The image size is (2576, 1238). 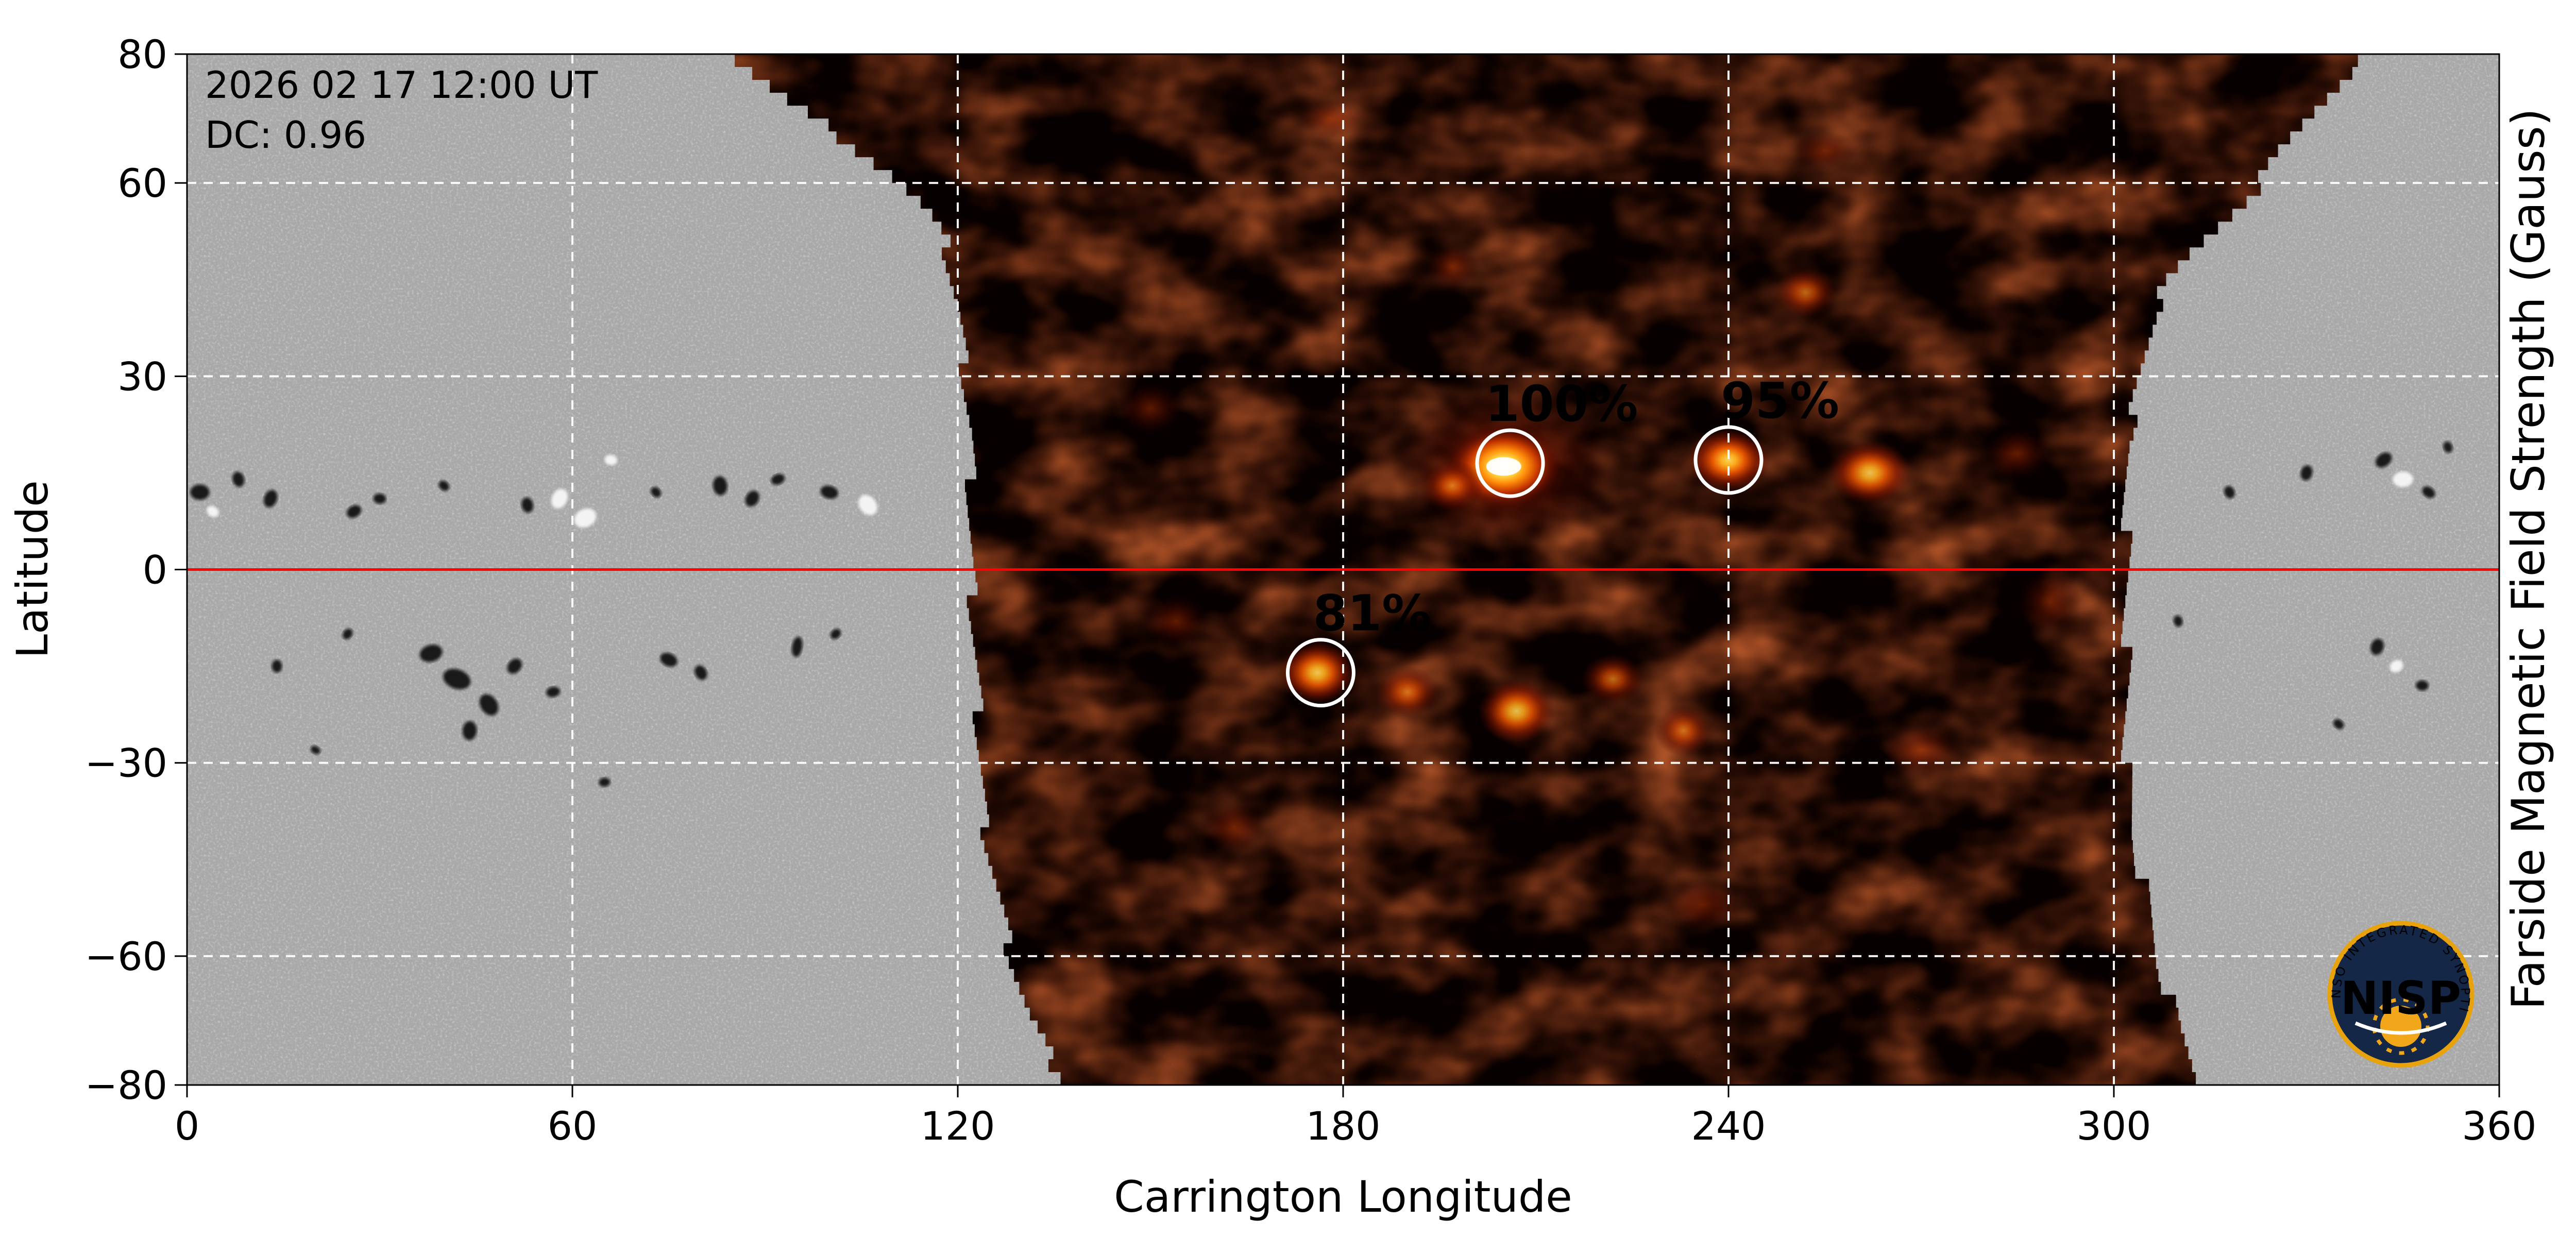 I want to click on timestamp-overlay: 2026 02 17 12:00 UT DC: 0.96, so click(x=401, y=110).